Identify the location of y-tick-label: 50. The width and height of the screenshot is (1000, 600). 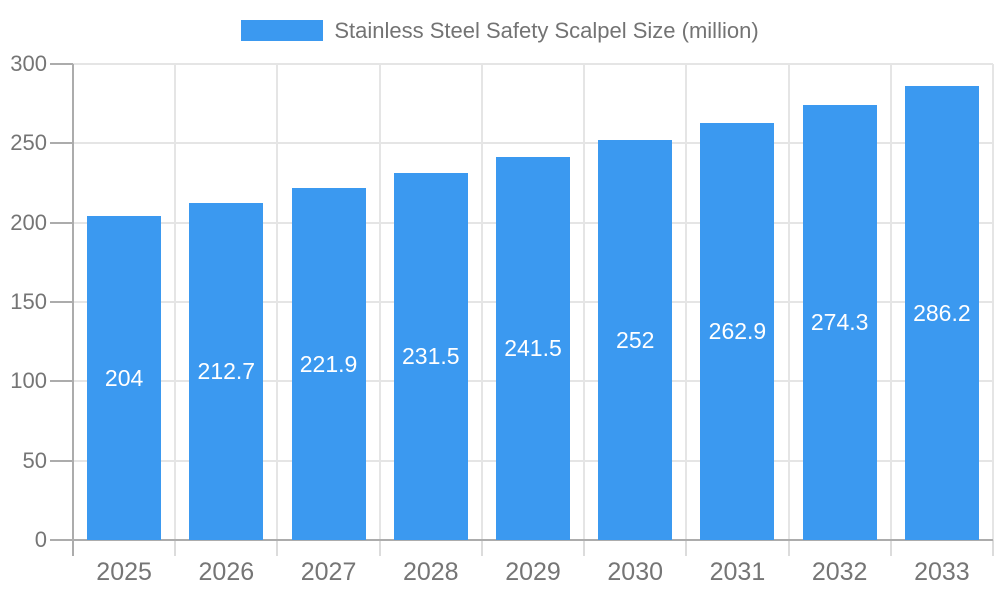
(34, 460).